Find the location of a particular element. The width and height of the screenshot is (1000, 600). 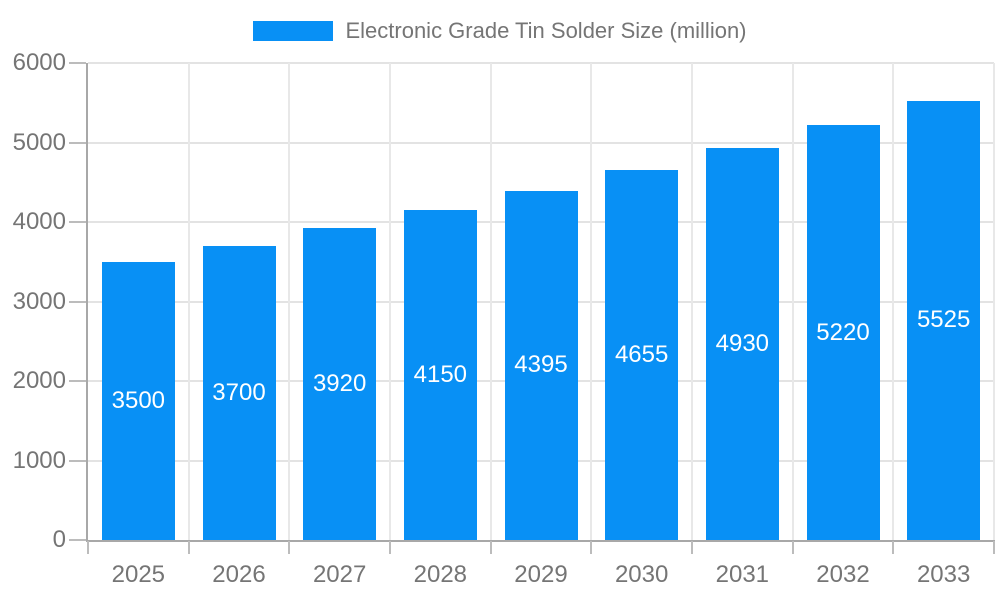

x-axis-line is located at coordinates (540, 541).